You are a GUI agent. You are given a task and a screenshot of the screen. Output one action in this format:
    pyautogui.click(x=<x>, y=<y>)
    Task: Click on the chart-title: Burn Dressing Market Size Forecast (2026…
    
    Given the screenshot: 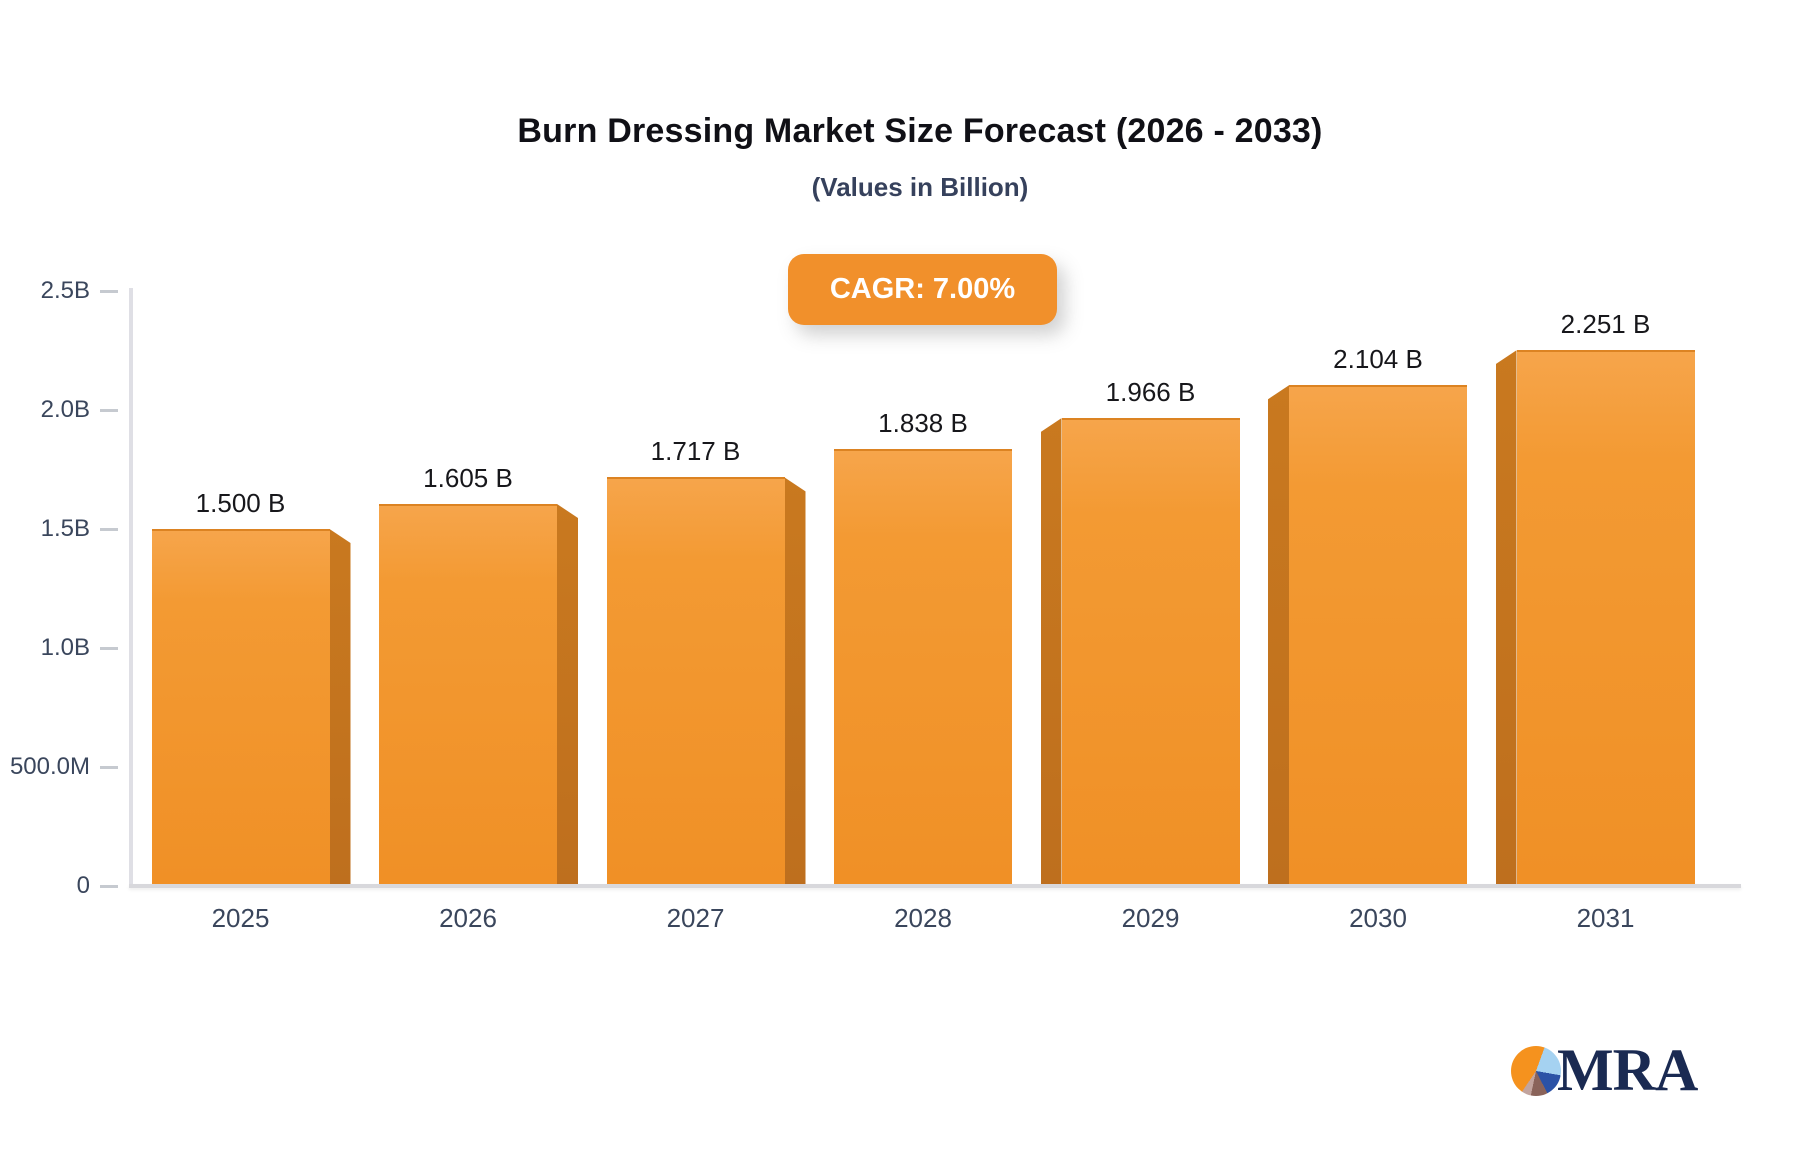 What is the action you would take?
    pyautogui.click(x=920, y=131)
    